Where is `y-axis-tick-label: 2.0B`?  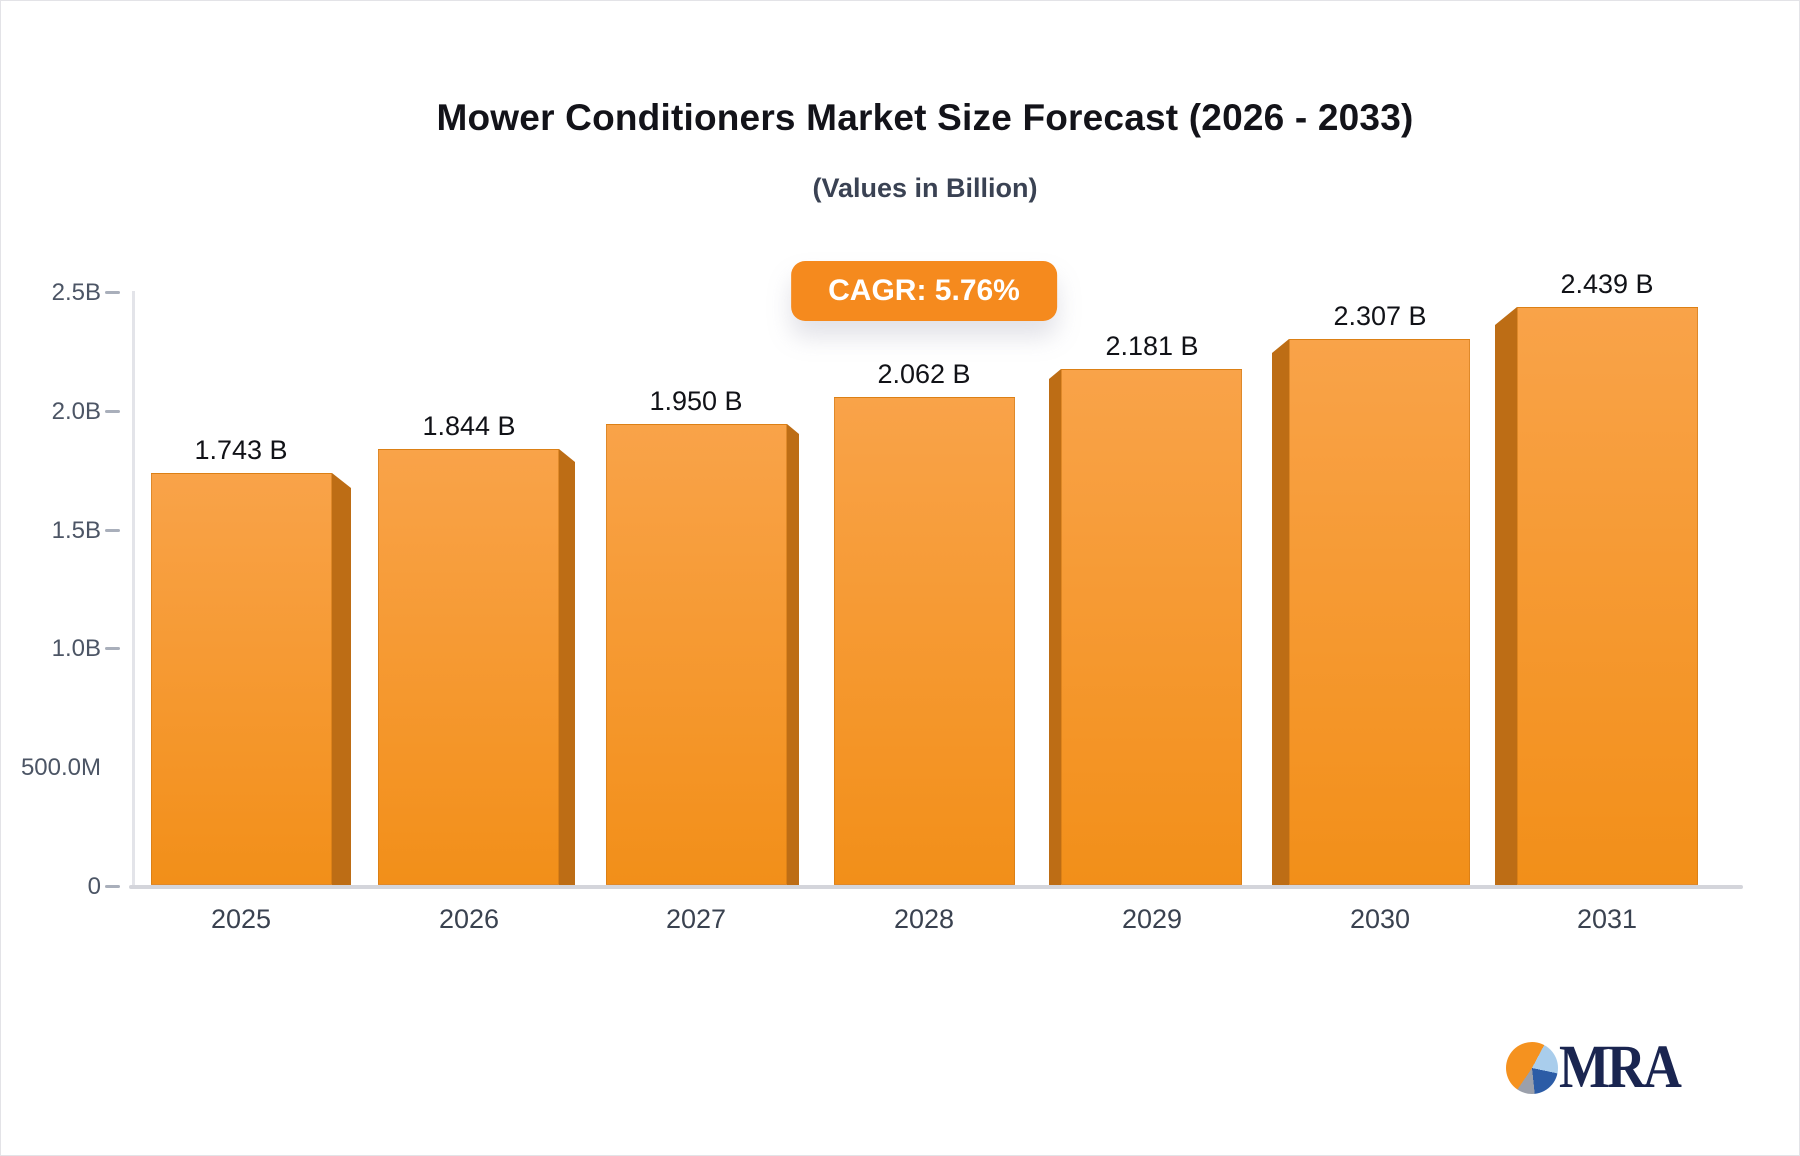 y-axis-tick-label: 2.0B is located at coordinates (76, 411).